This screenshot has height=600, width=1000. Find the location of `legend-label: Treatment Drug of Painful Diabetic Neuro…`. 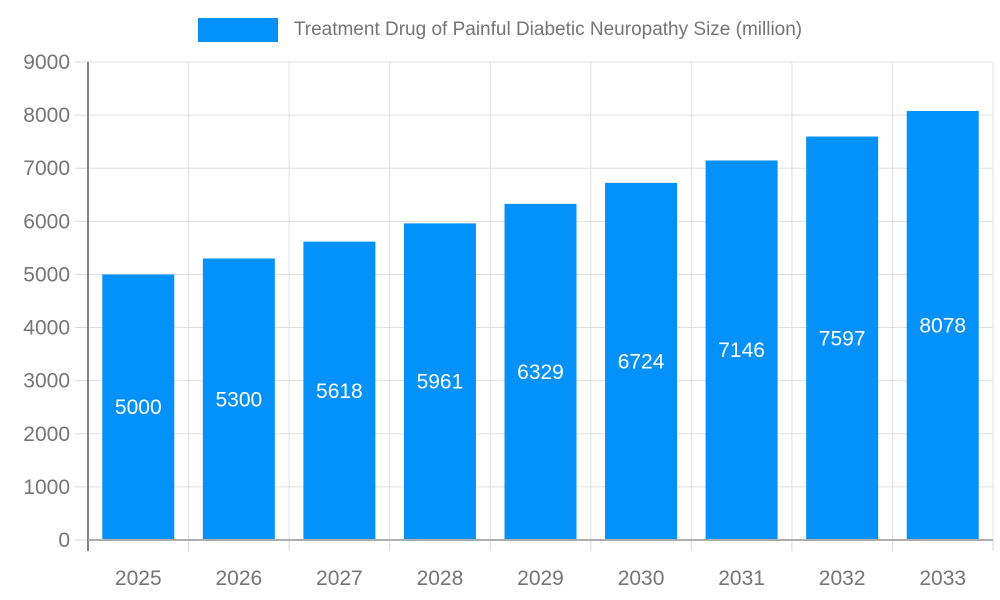

legend-label: Treatment Drug of Painful Diabetic Neuro… is located at coordinates (548, 29).